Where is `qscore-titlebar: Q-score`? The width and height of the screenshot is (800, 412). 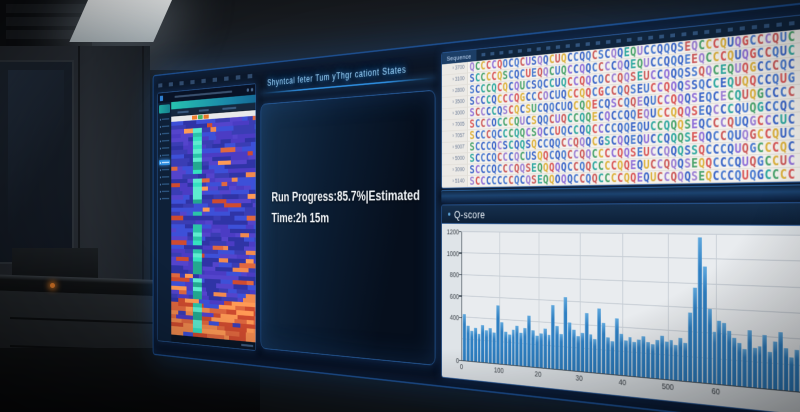 qscore-titlebar: Q-score is located at coordinates (620, 214).